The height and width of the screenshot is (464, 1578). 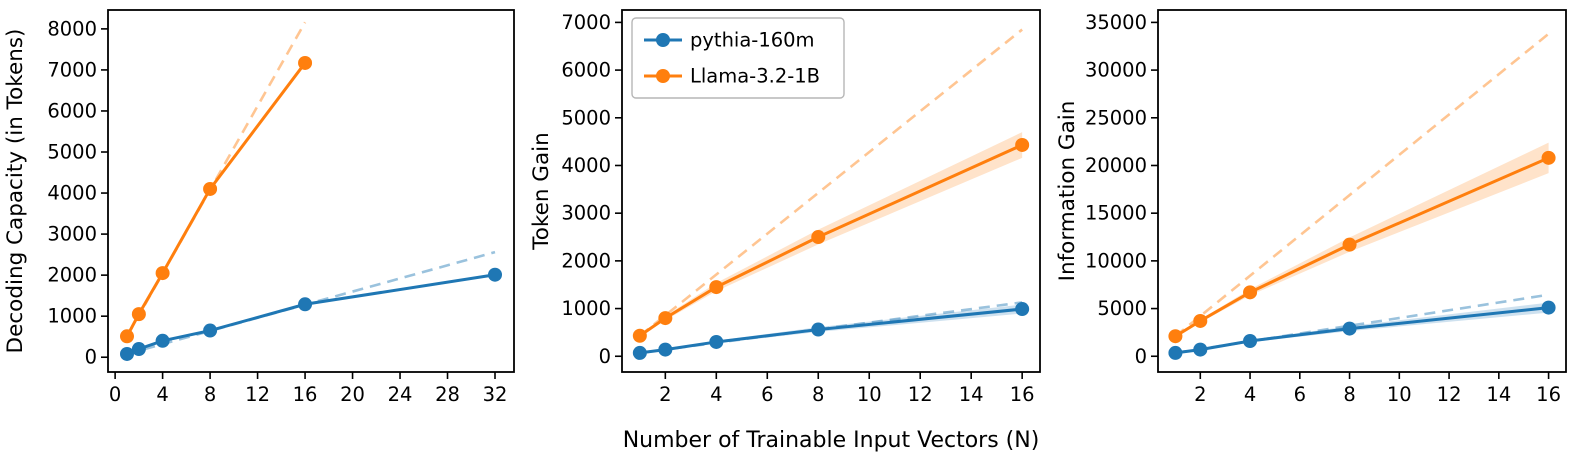 What do you see at coordinates (400, 394) in the screenshot?
I see `x-tick-label: 24` at bounding box center [400, 394].